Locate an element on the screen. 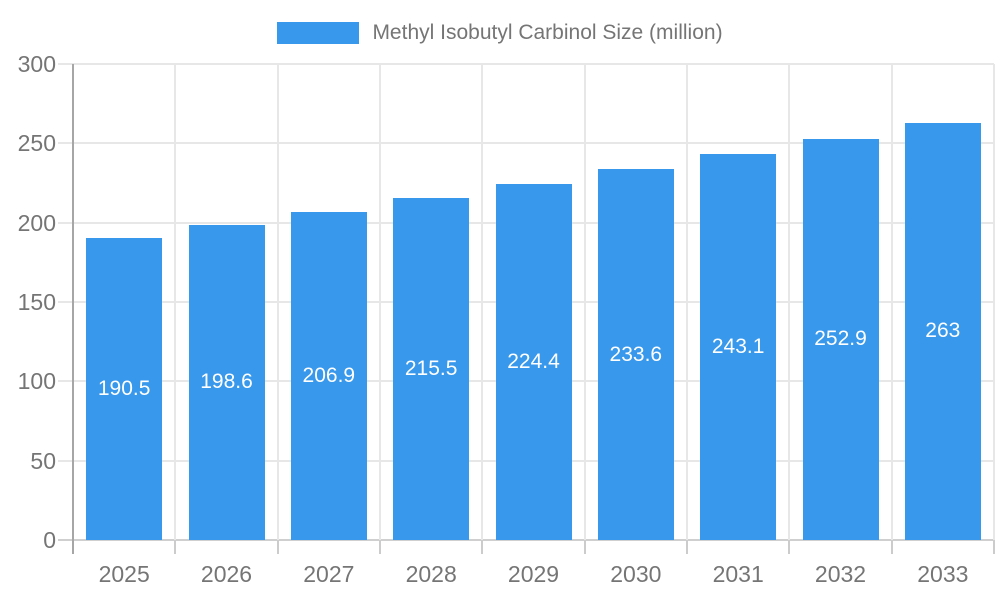 This screenshot has width=1000, height=600. bar: 215.5 is located at coordinates (431, 369).